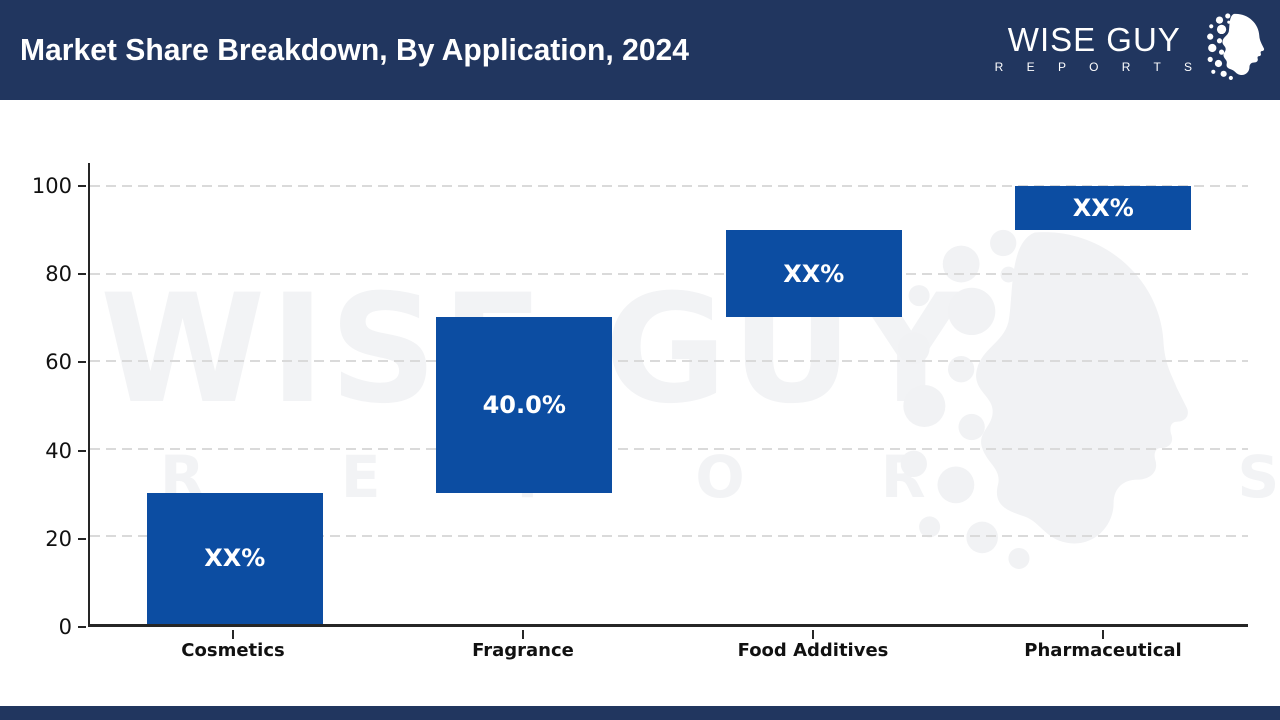 This screenshot has width=1280, height=720. I want to click on bar-fragrance: 40.0%, so click(524, 405).